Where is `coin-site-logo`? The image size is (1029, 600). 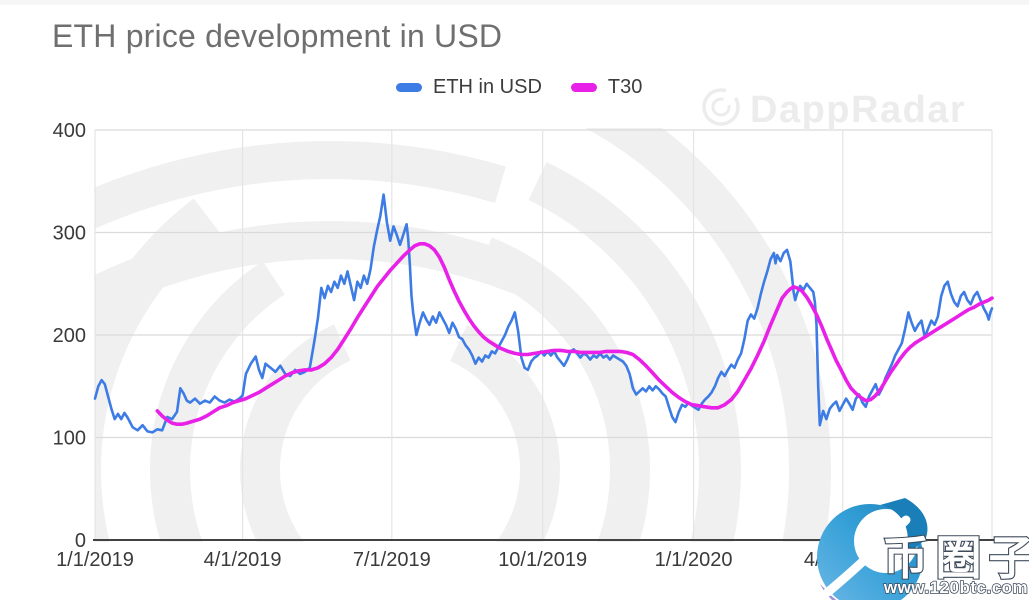
coin-site-logo is located at coordinates (872, 549).